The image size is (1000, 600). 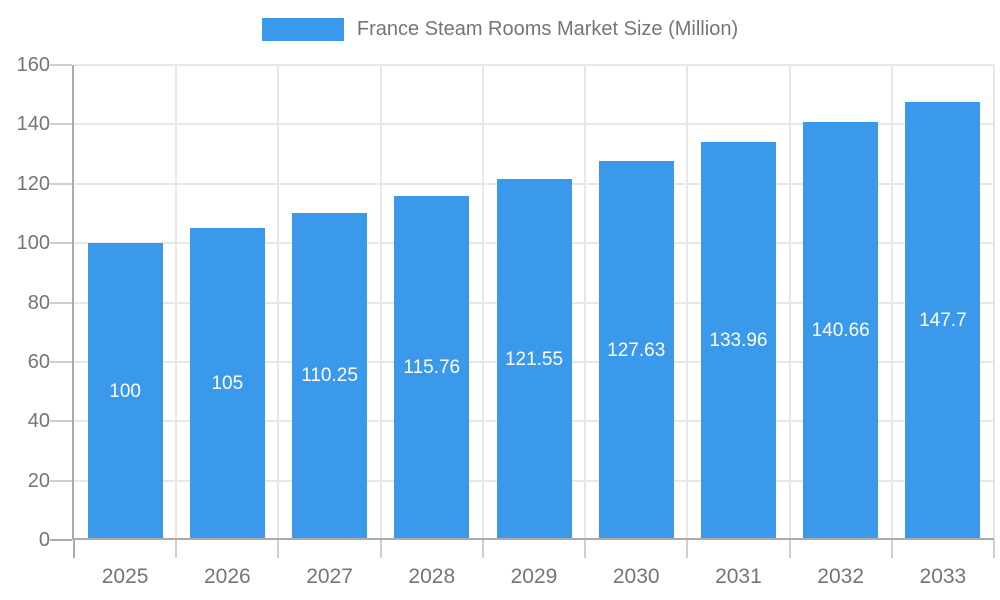 What do you see at coordinates (44, 540) in the screenshot?
I see `y-tick-label: 0` at bounding box center [44, 540].